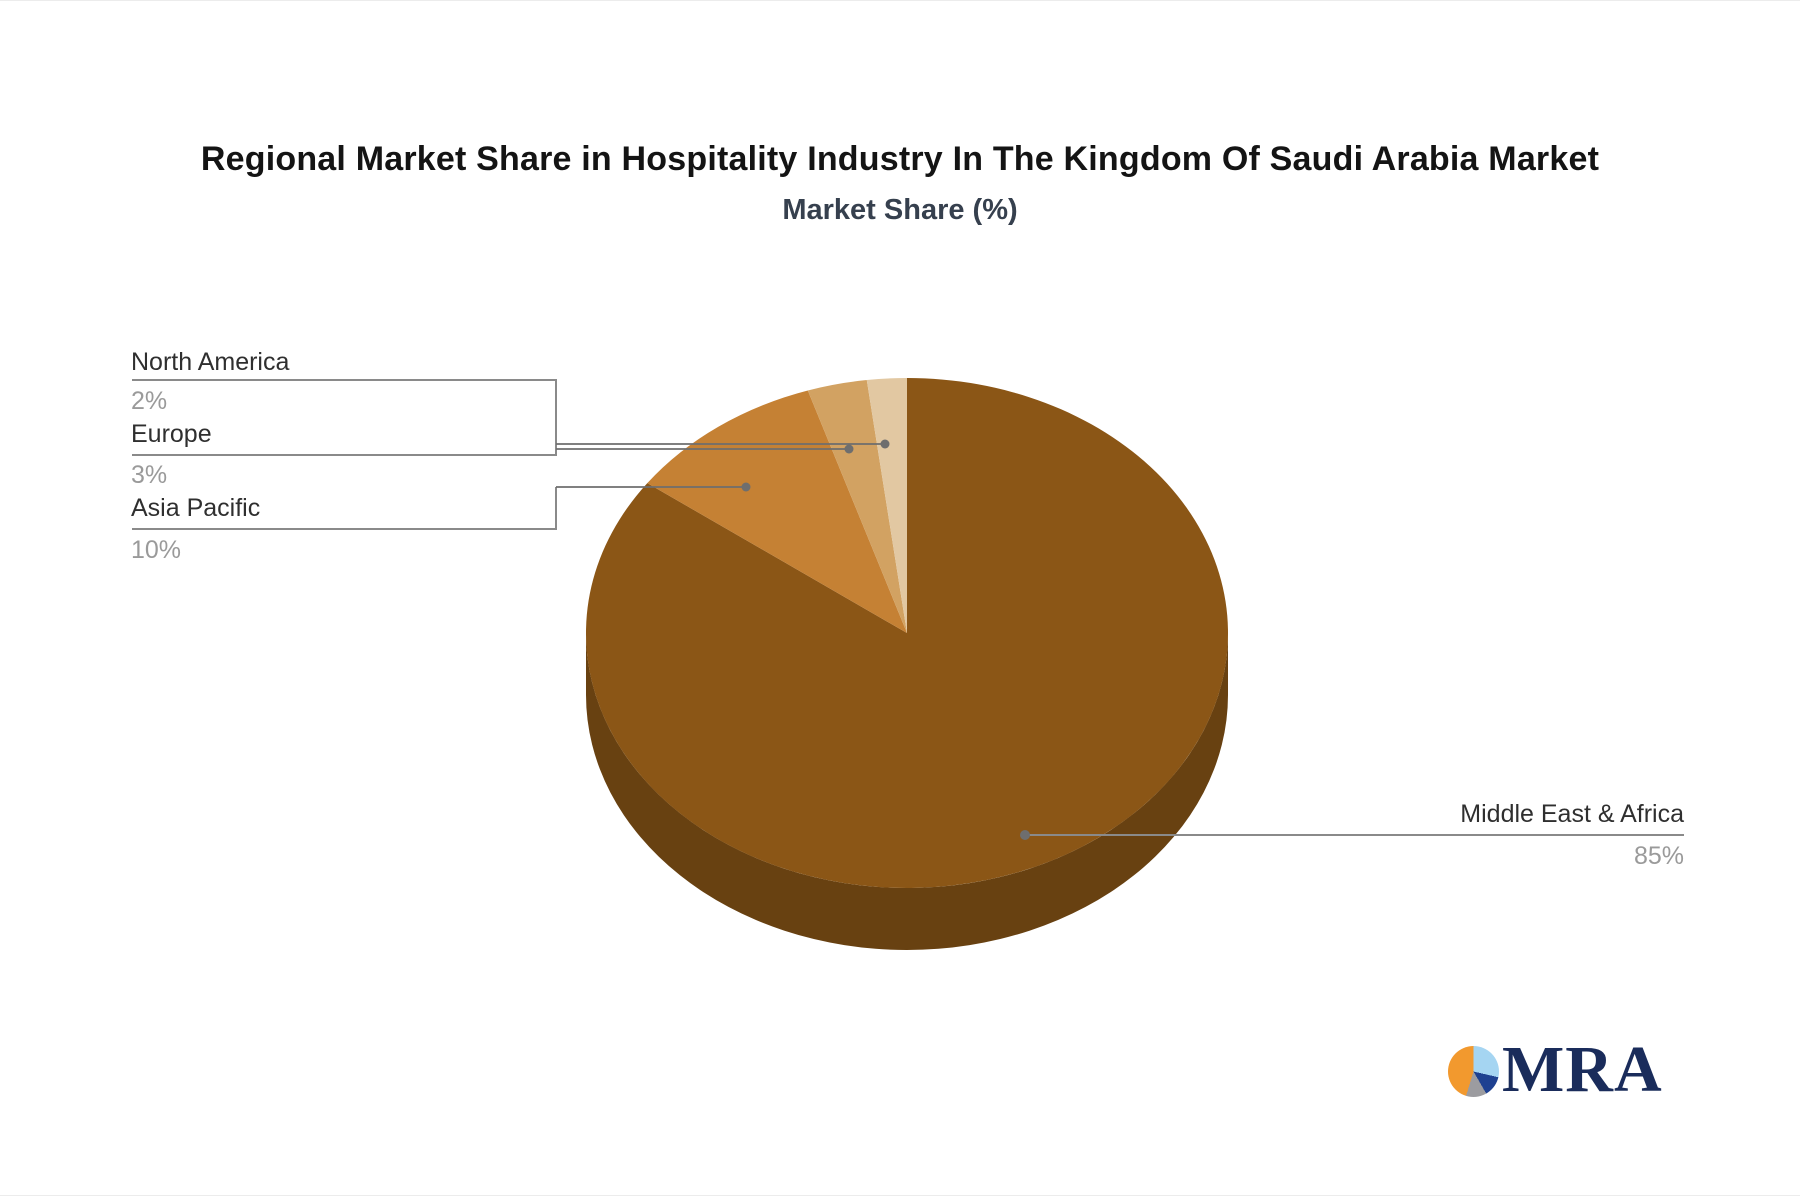 The height and width of the screenshot is (1196, 1800). Describe the element at coordinates (1572, 814) in the screenshot. I see `slice-label-middle-east-africa: Middle East & Africa` at that location.